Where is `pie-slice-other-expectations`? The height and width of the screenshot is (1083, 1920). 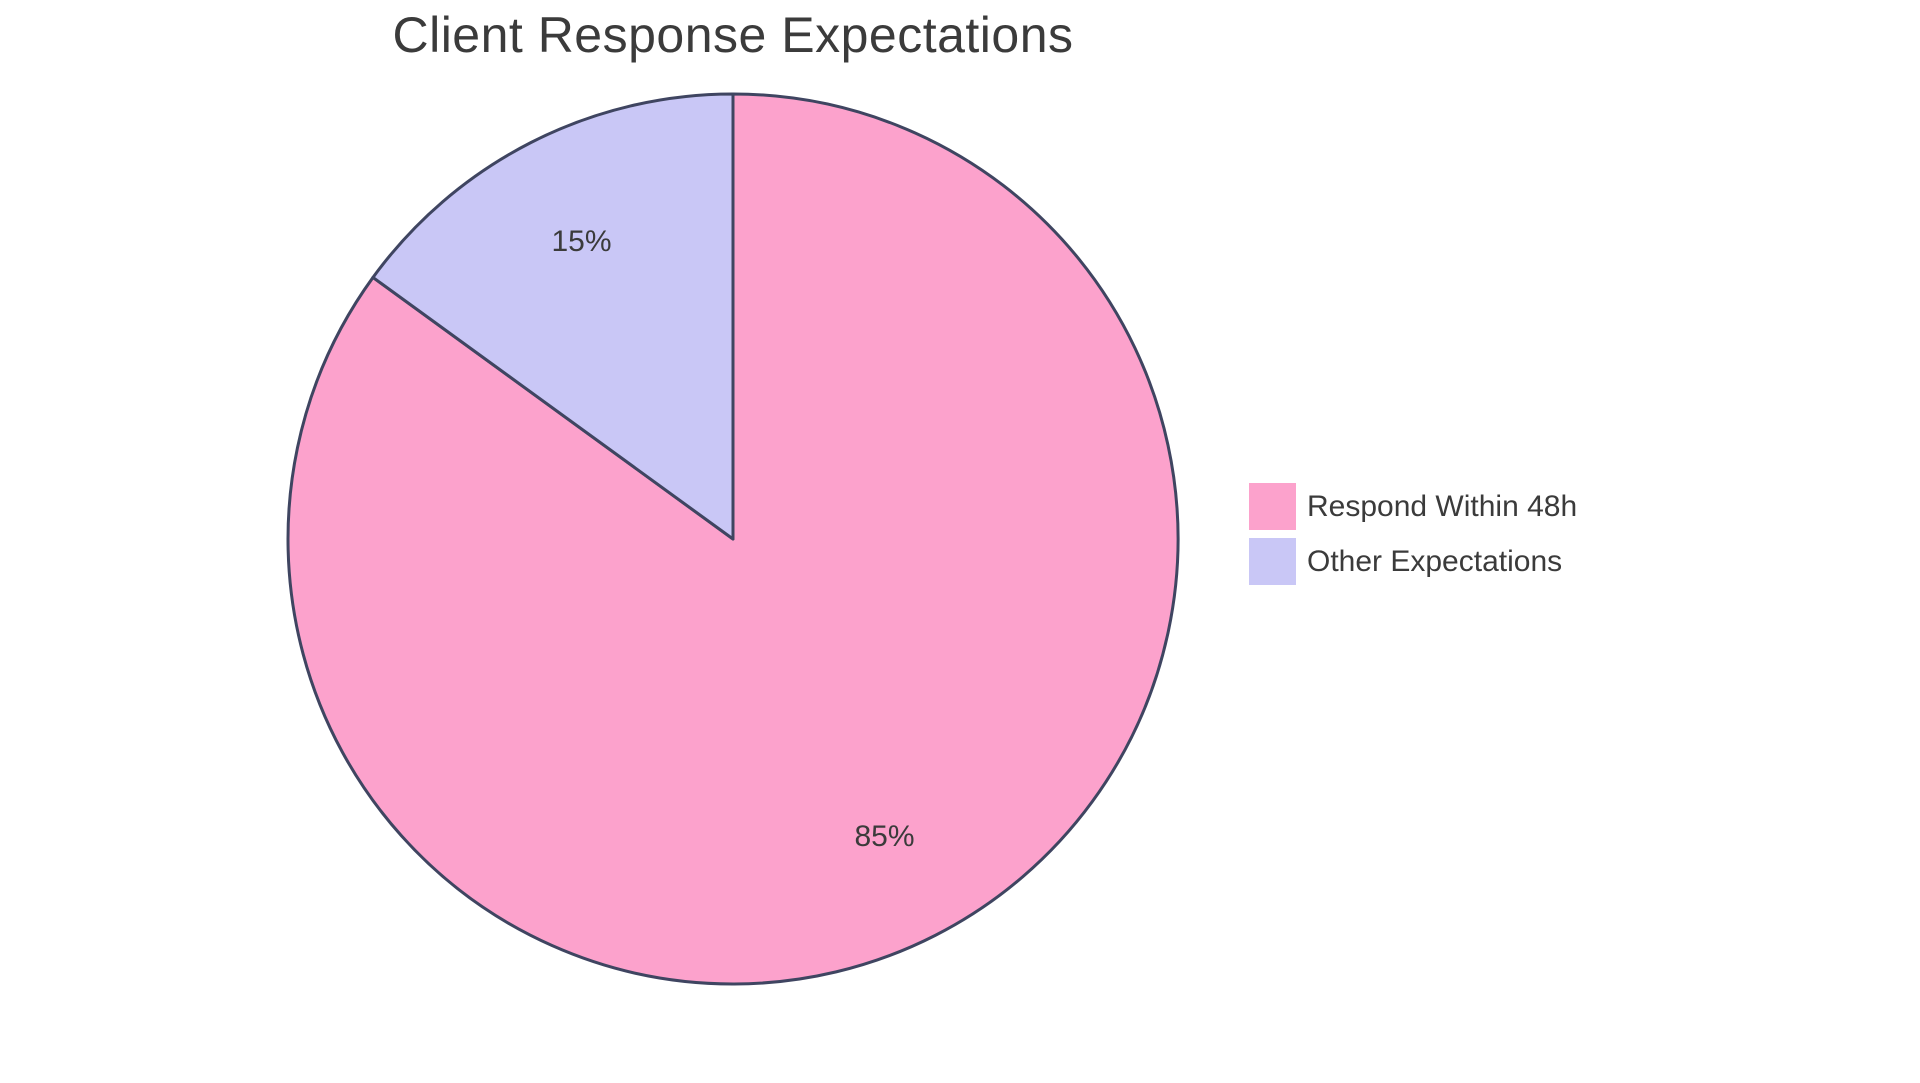 pie-slice-other-expectations is located at coordinates (553, 316).